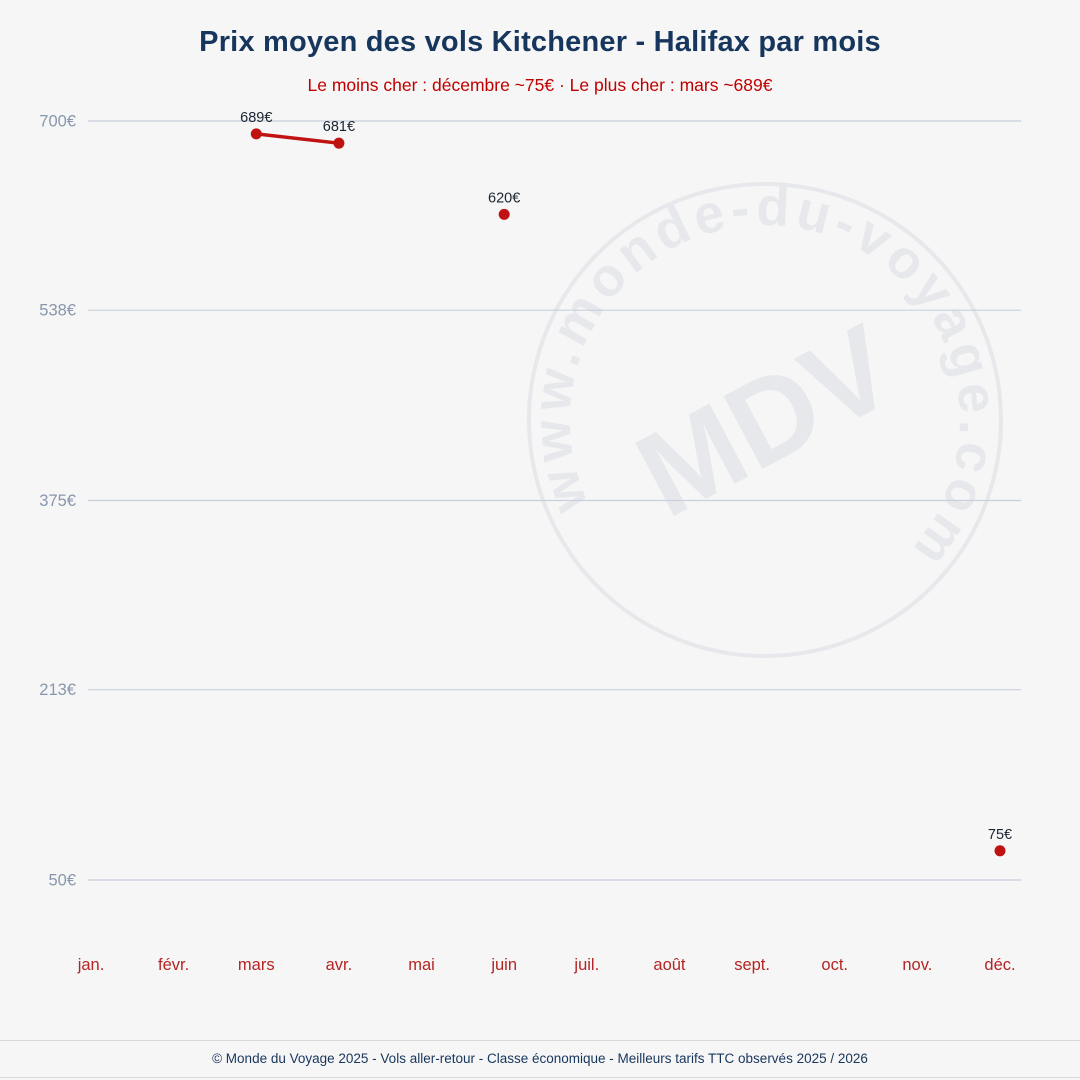 The image size is (1080, 1080). I want to click on x-axis-month-label: oct., so click(834, 965).